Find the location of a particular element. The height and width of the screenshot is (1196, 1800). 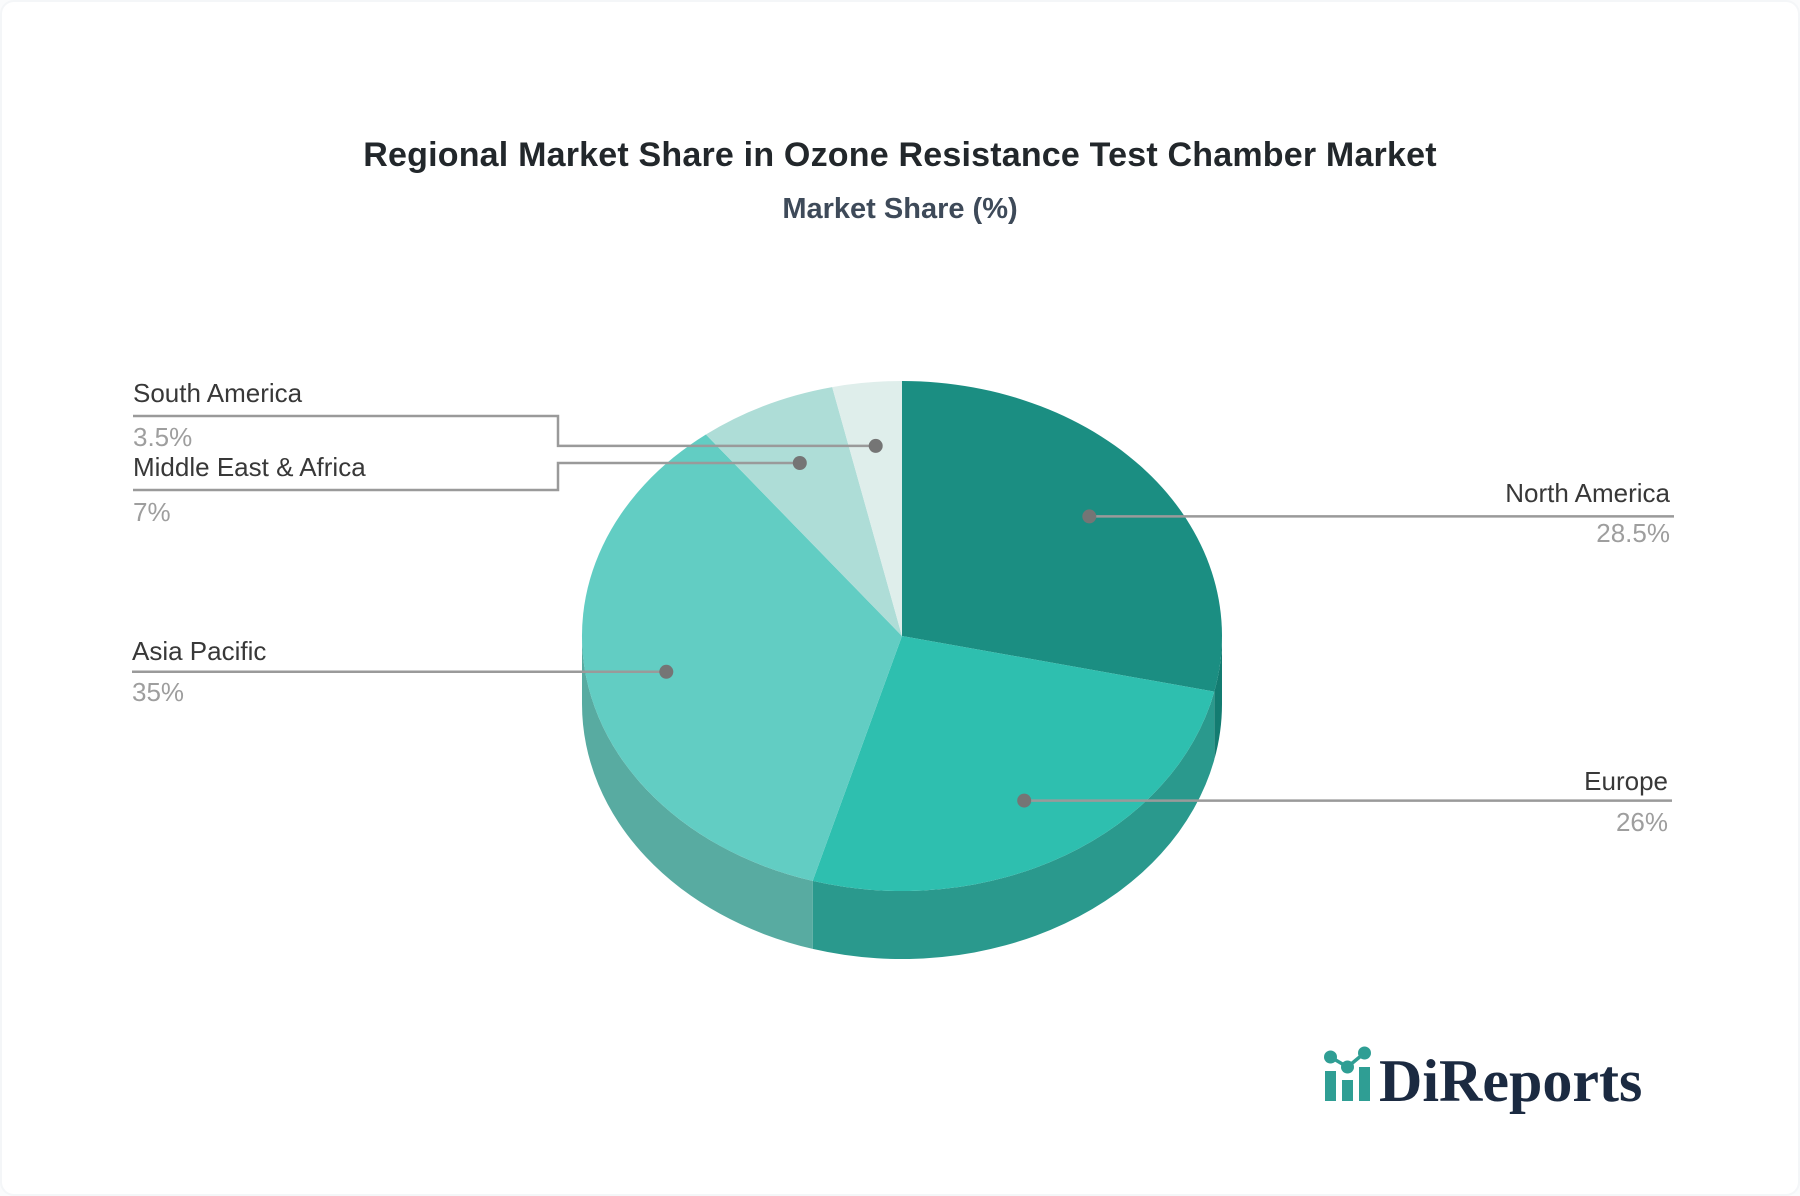

value-asia-pacific: 35% is located at coordinates (158, 692).